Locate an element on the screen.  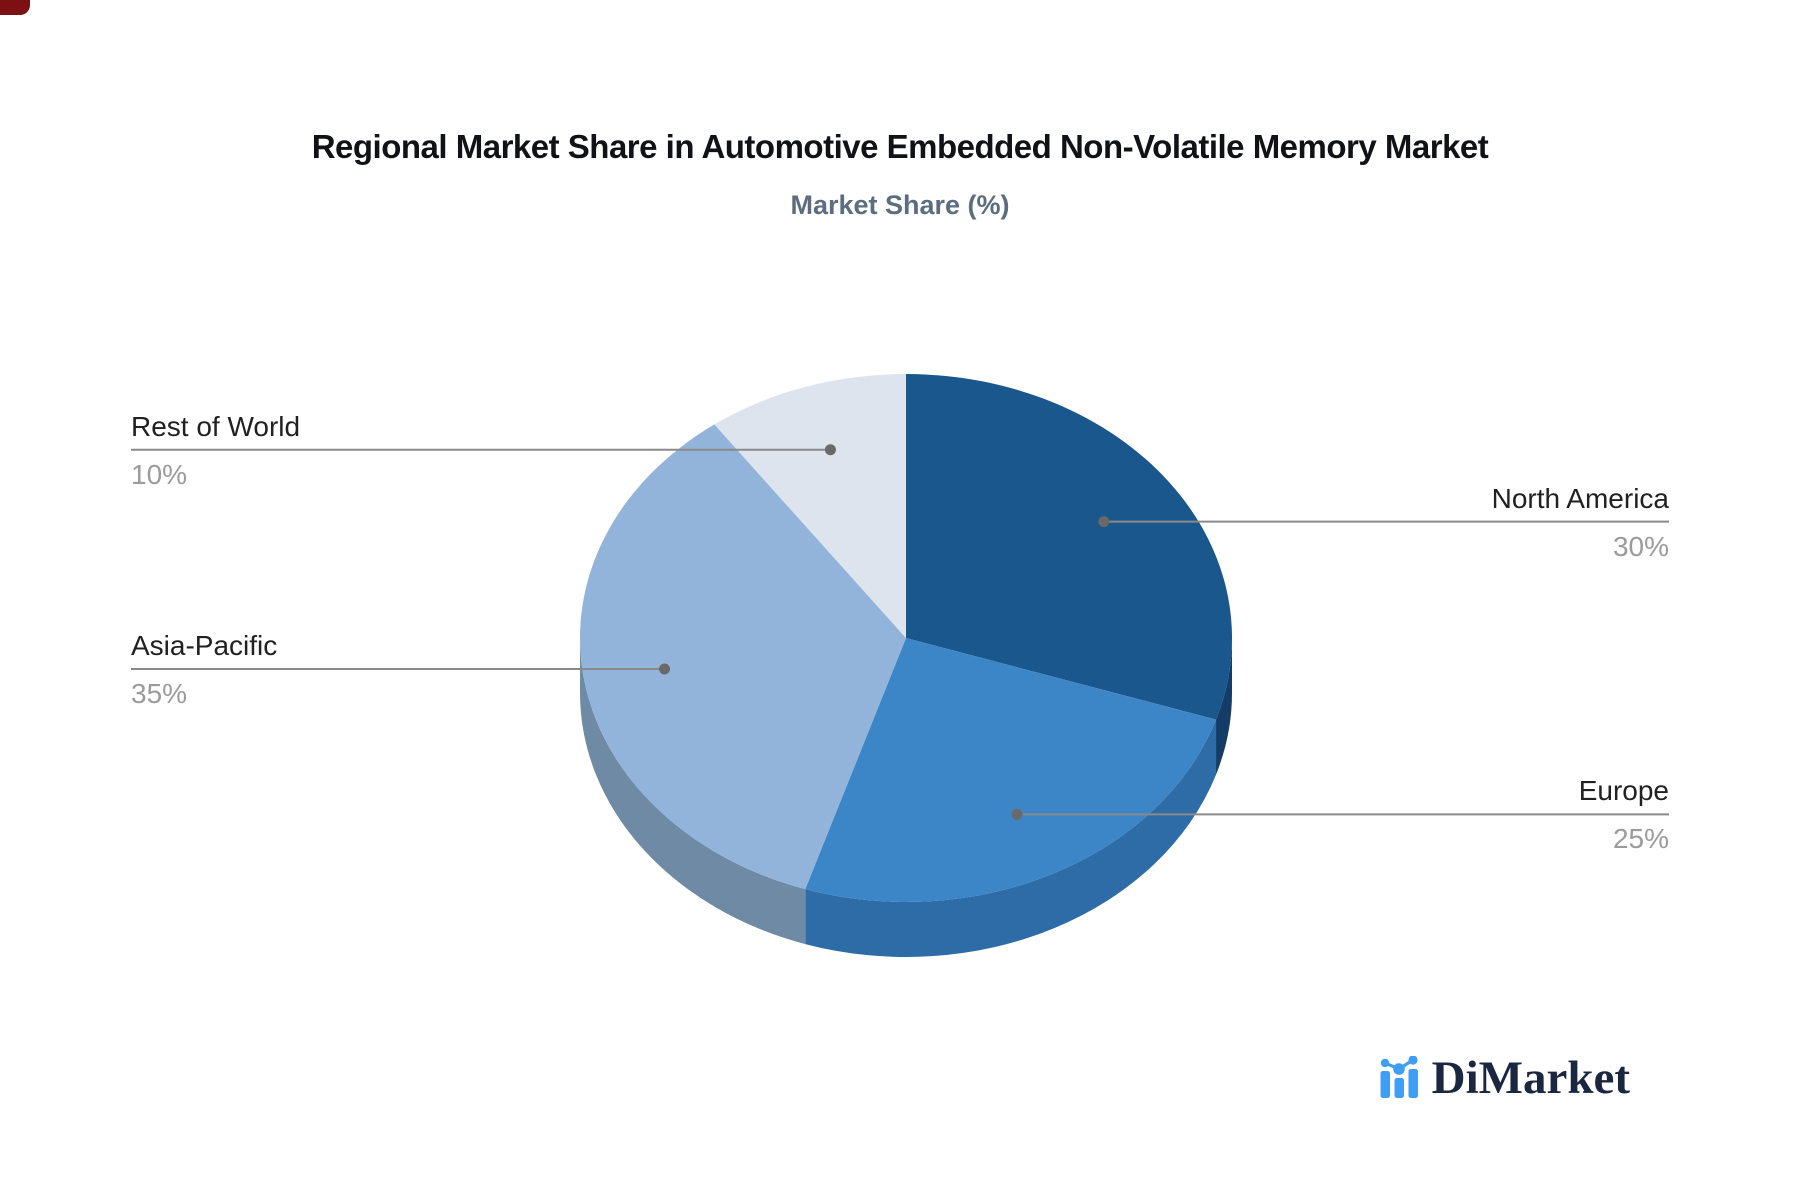
pie-side-europe is located at coordinates (1011, 838).